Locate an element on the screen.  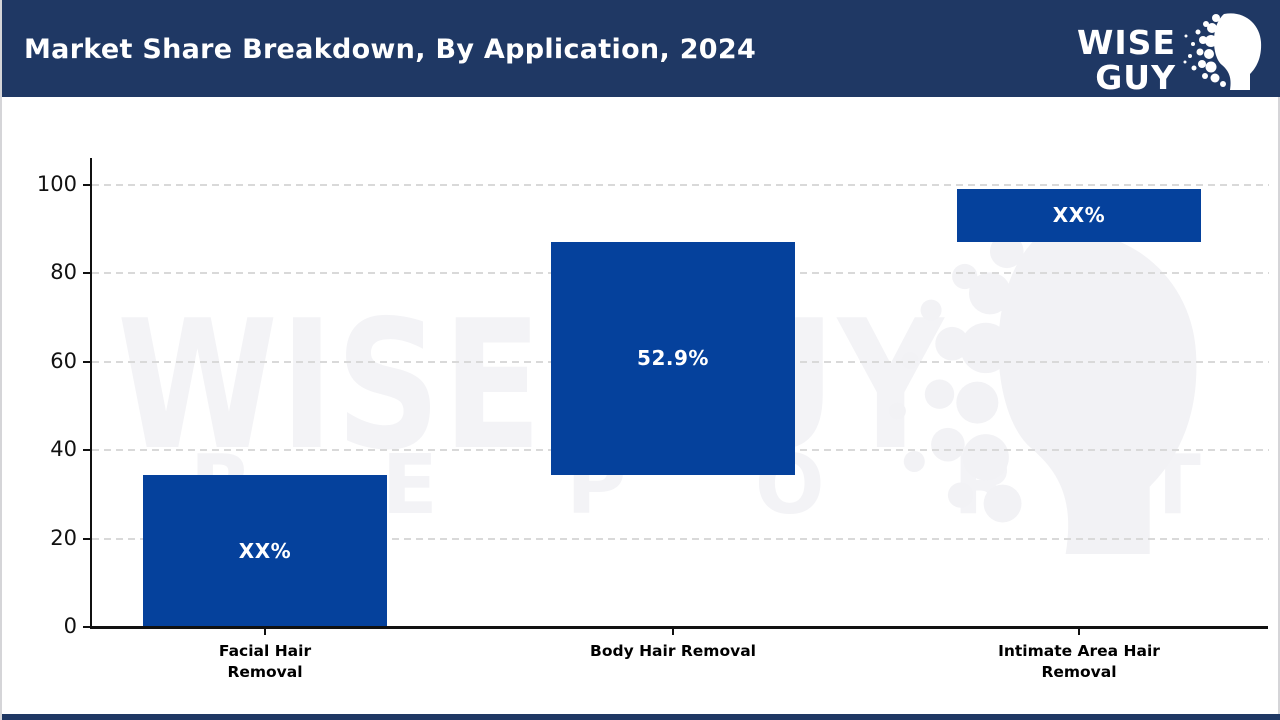
watermark-head-icon is located at coordinates (1043, 392).